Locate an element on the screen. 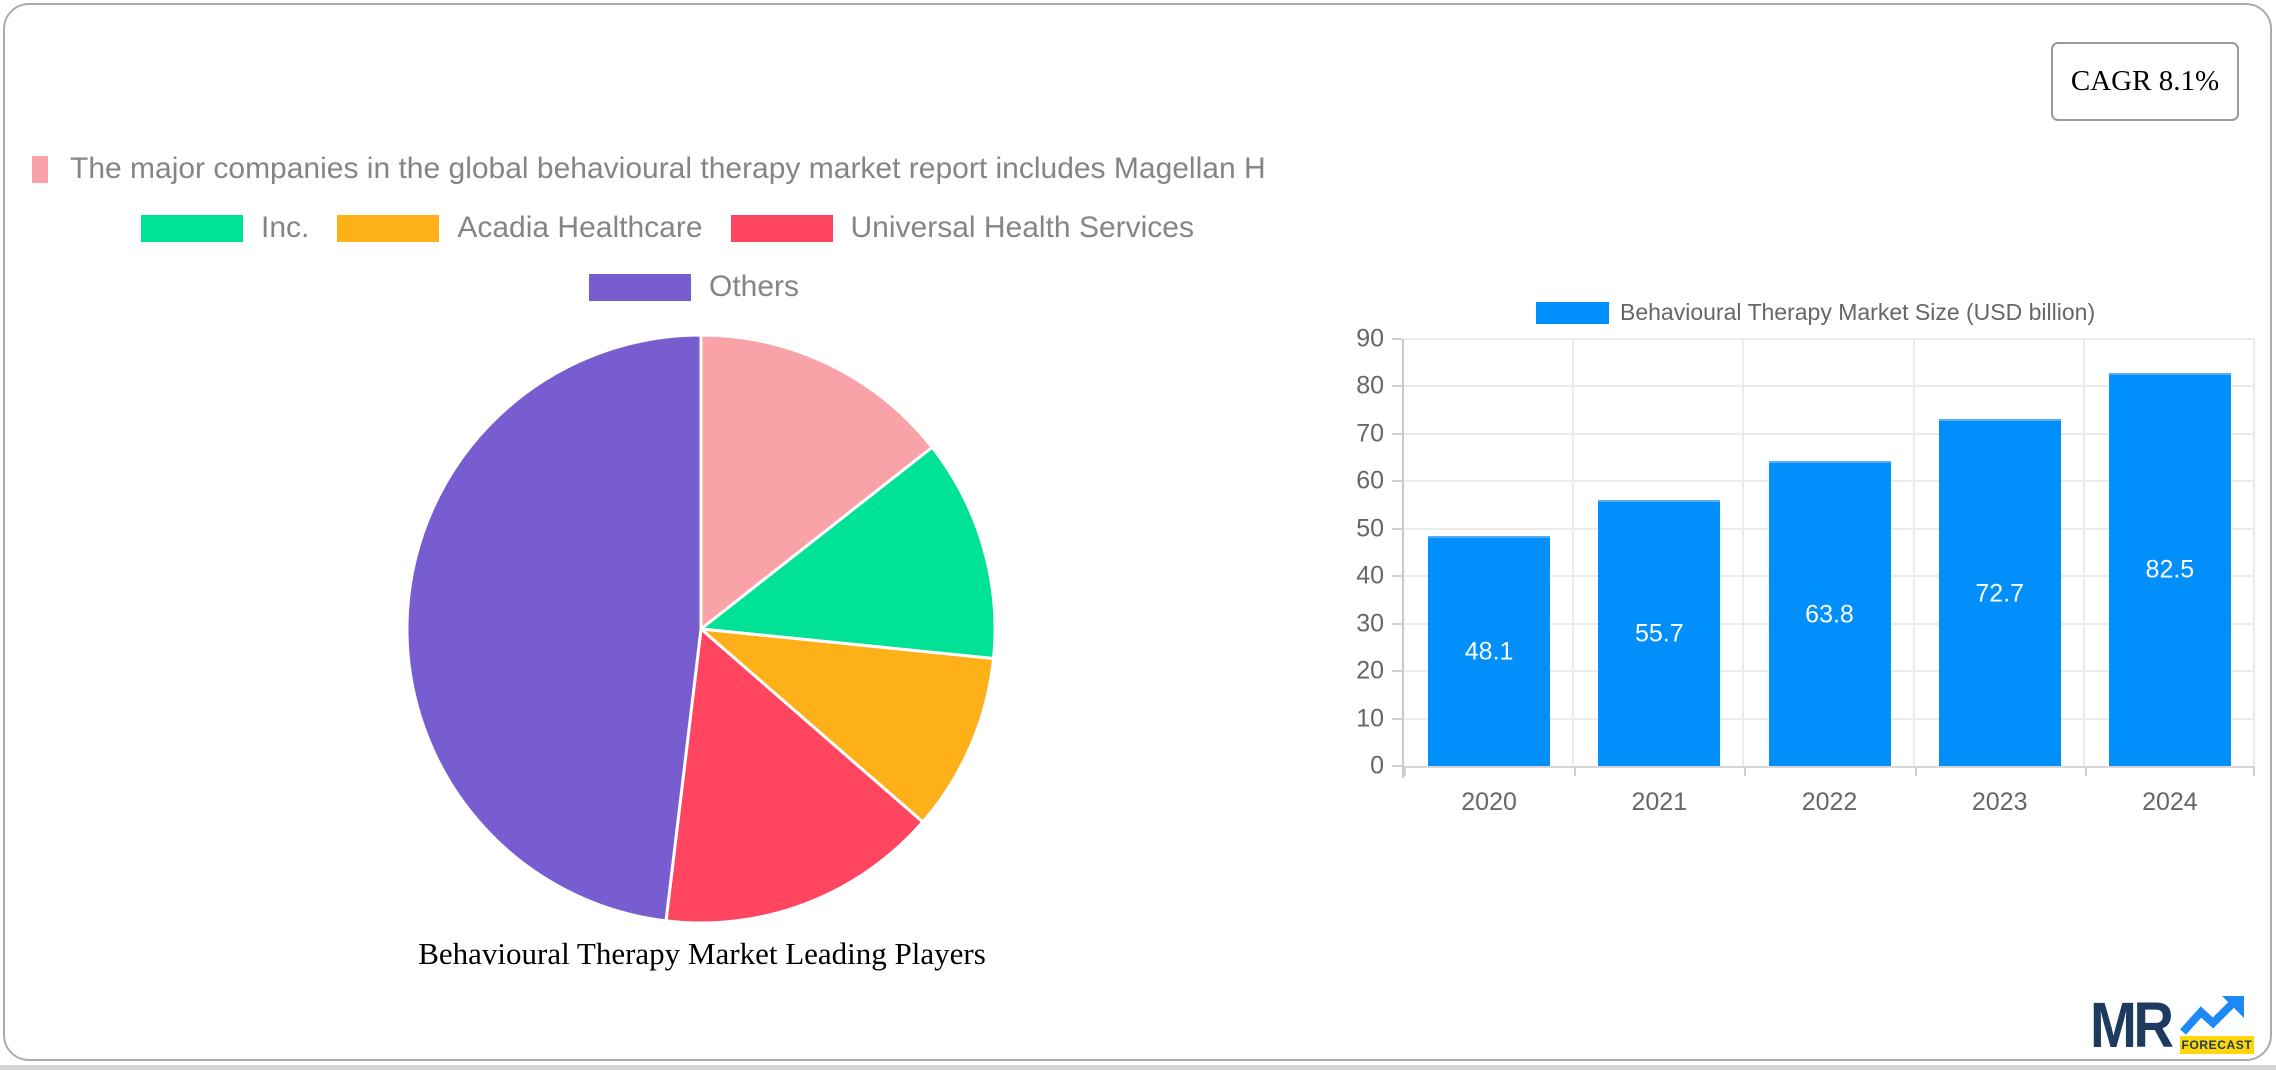 Image resolution: width=2276 pixels, height=1070 pixels. bottom-edge is located at coordinates (1138, 1067).